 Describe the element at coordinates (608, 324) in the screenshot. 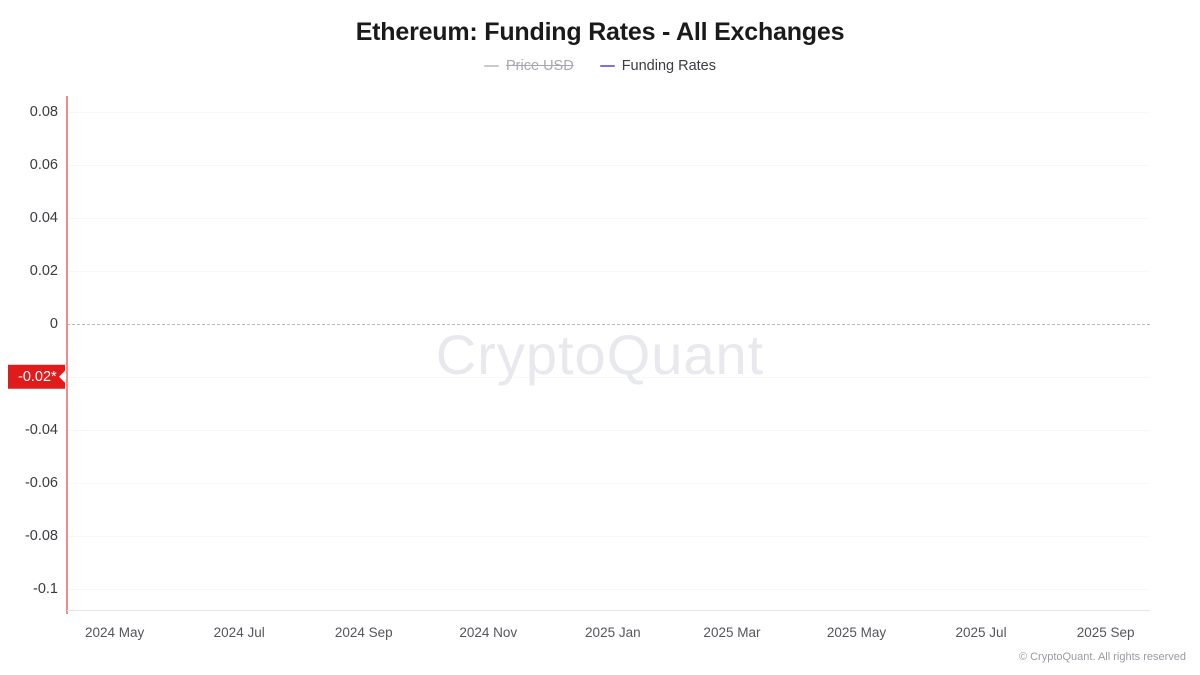

I see `zero-reference-line` at that location.